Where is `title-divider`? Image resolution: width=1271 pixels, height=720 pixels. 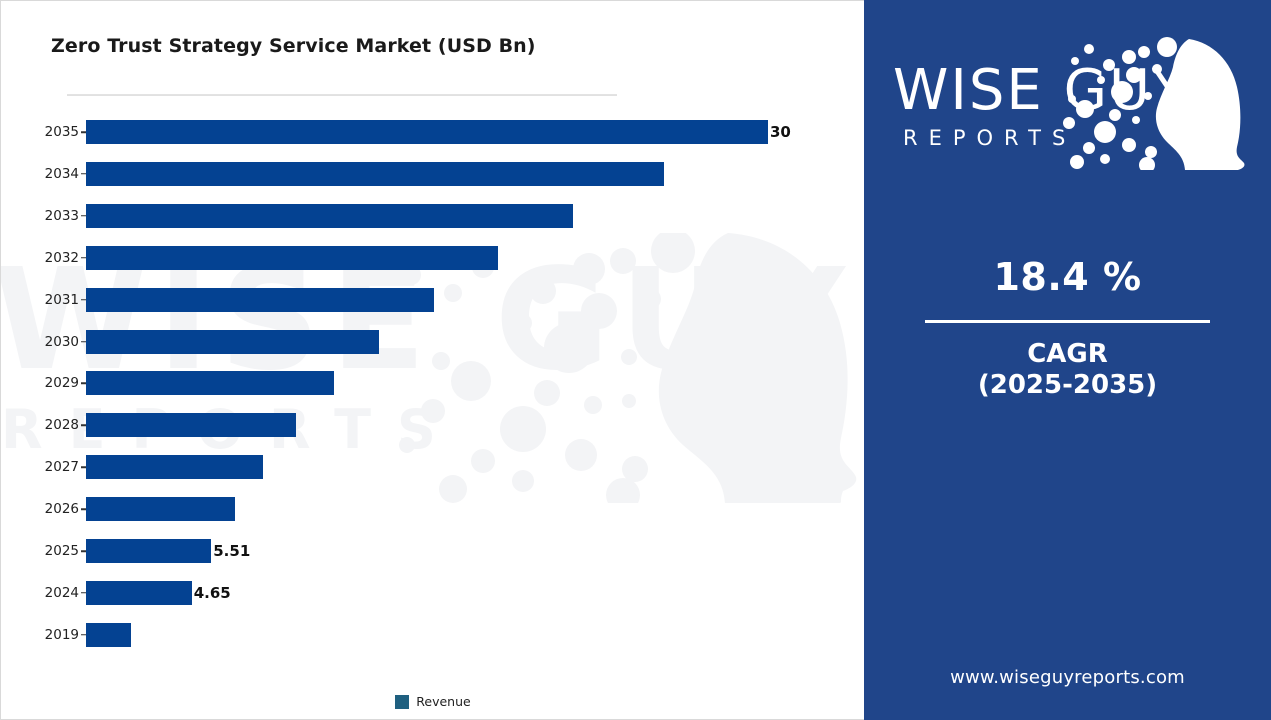 title-divider is located at coordinates (342, 95).